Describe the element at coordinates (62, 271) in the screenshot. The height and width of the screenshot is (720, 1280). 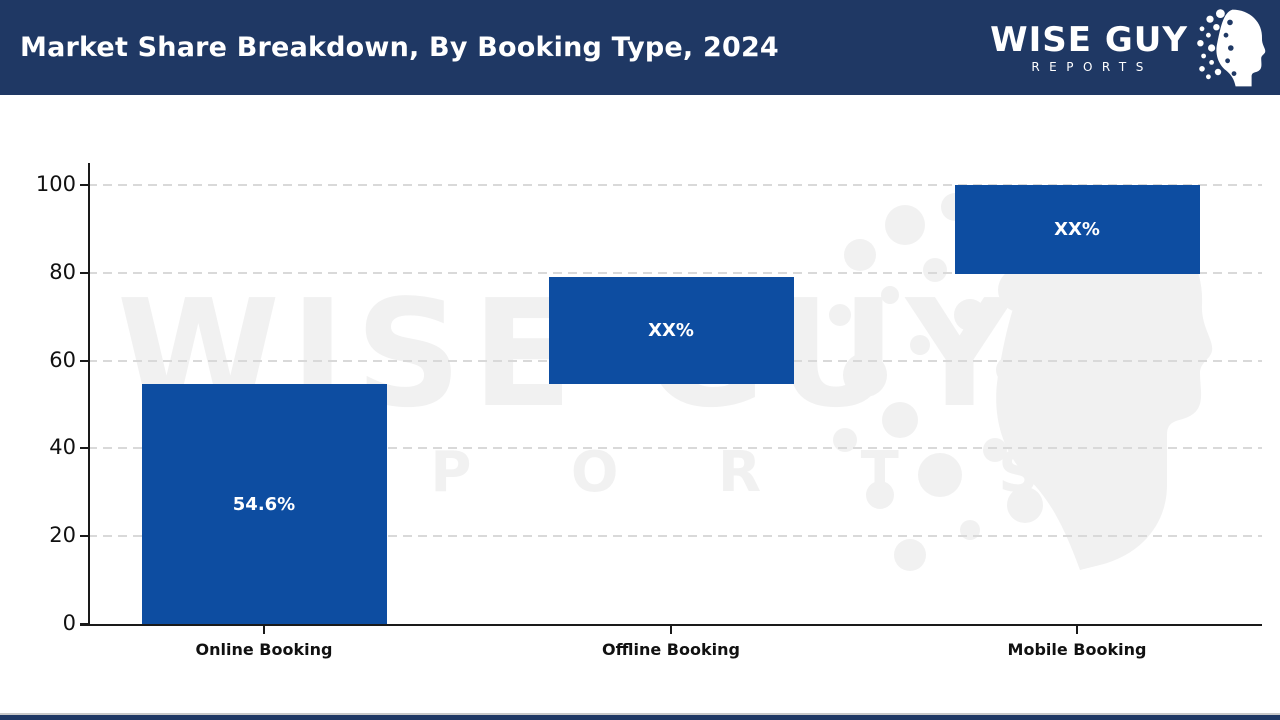
I see `y-tick-label: 80` at that location.